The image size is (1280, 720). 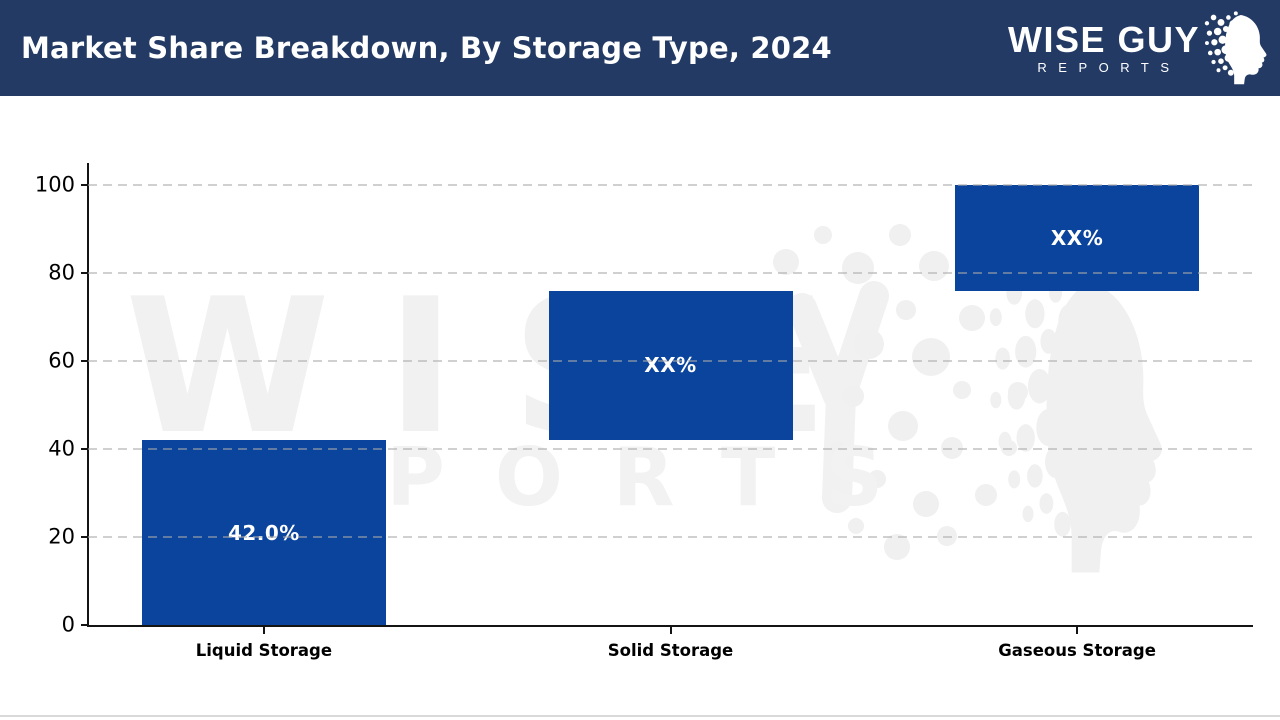 What do you see at coordinates (1235, 48) in the screenshot?
I see `logo-face-icon` at bounding box center [1235, 48].